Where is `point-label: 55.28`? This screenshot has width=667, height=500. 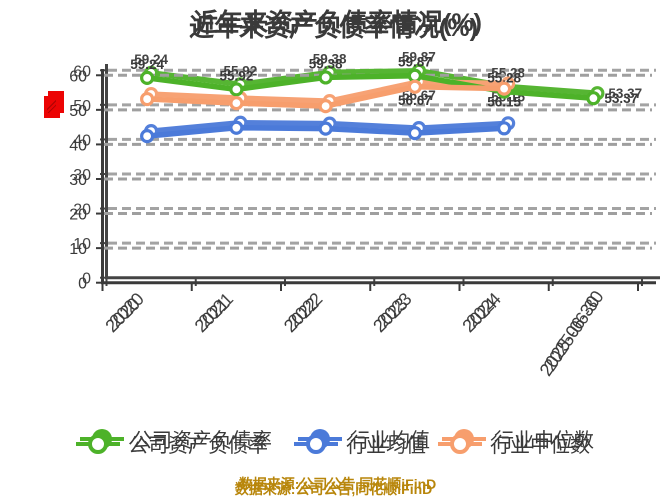
point-label: 55.28 is located at coordinates (504, 77).